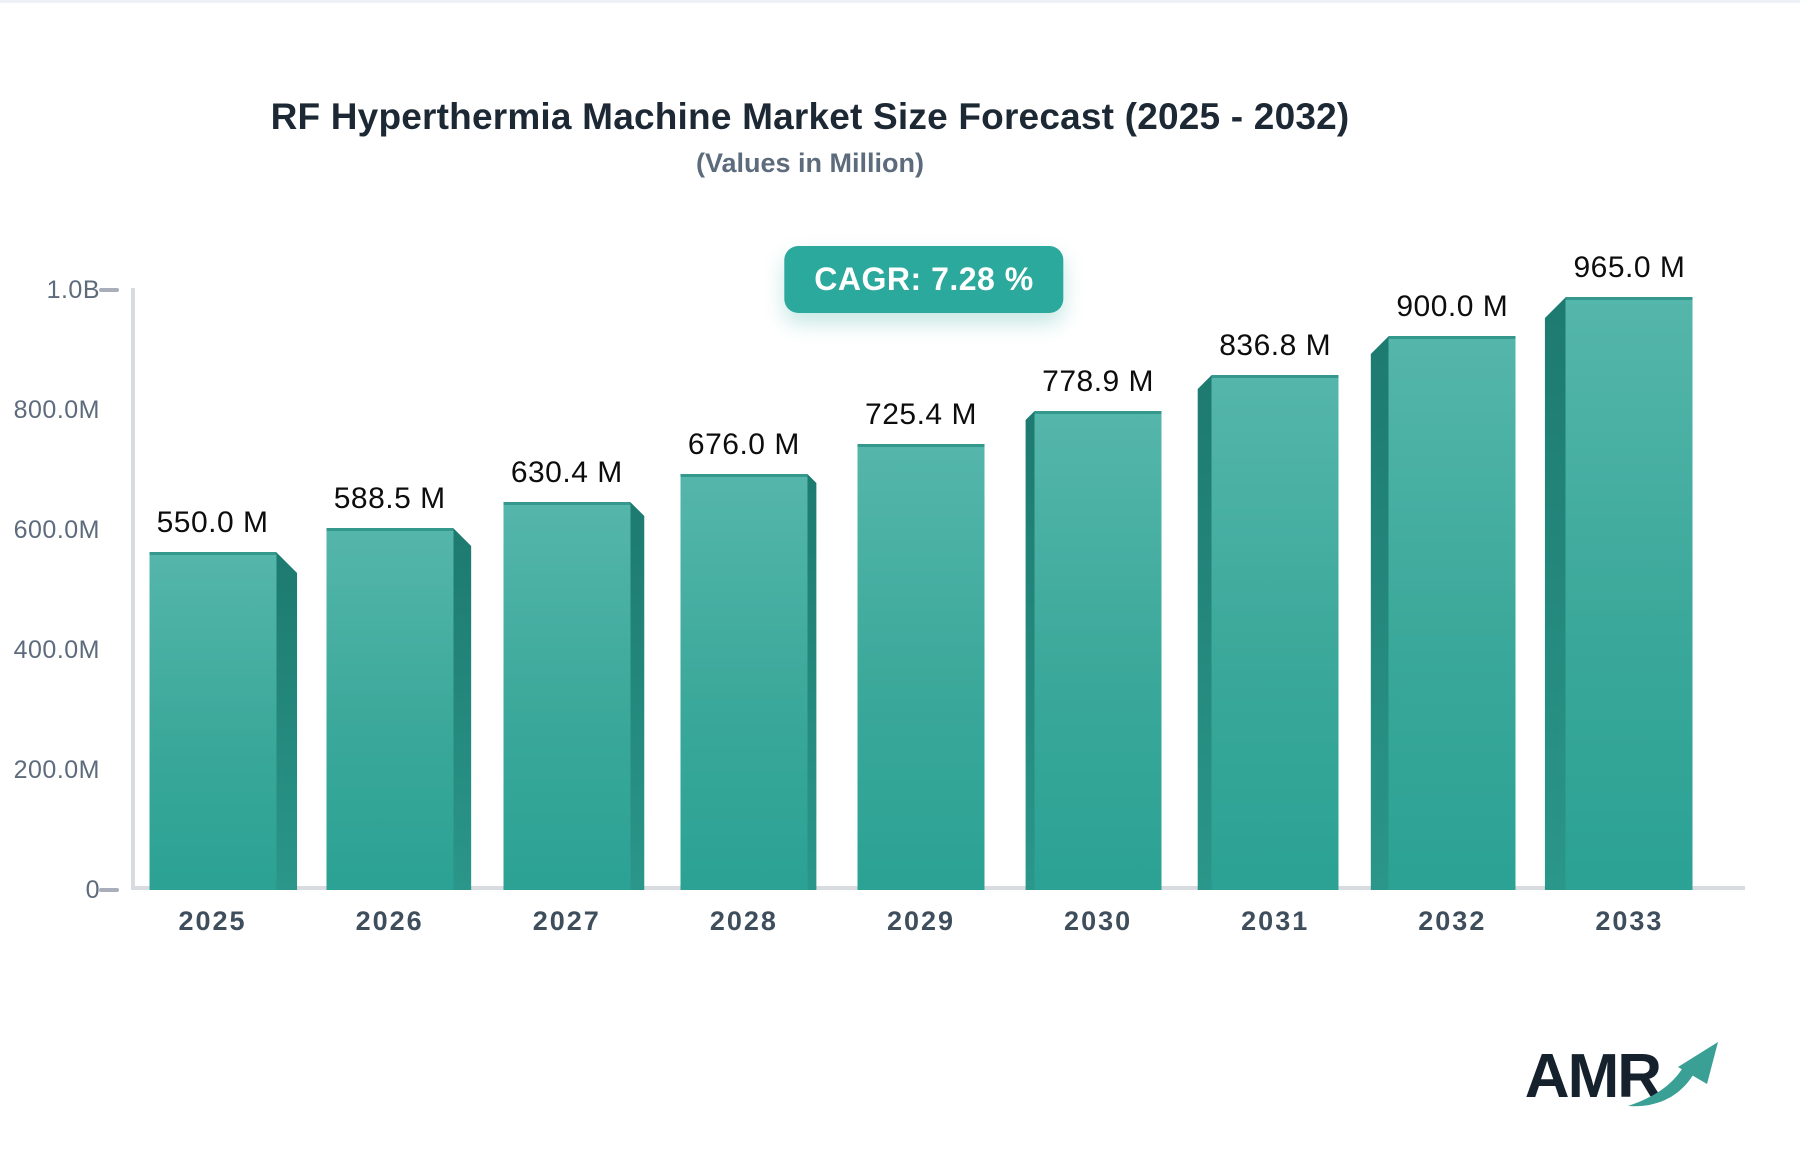  Describe the element at coordinates (566, 921) in the screenshot. I see `x-axis-year-label: 2027` at that location.